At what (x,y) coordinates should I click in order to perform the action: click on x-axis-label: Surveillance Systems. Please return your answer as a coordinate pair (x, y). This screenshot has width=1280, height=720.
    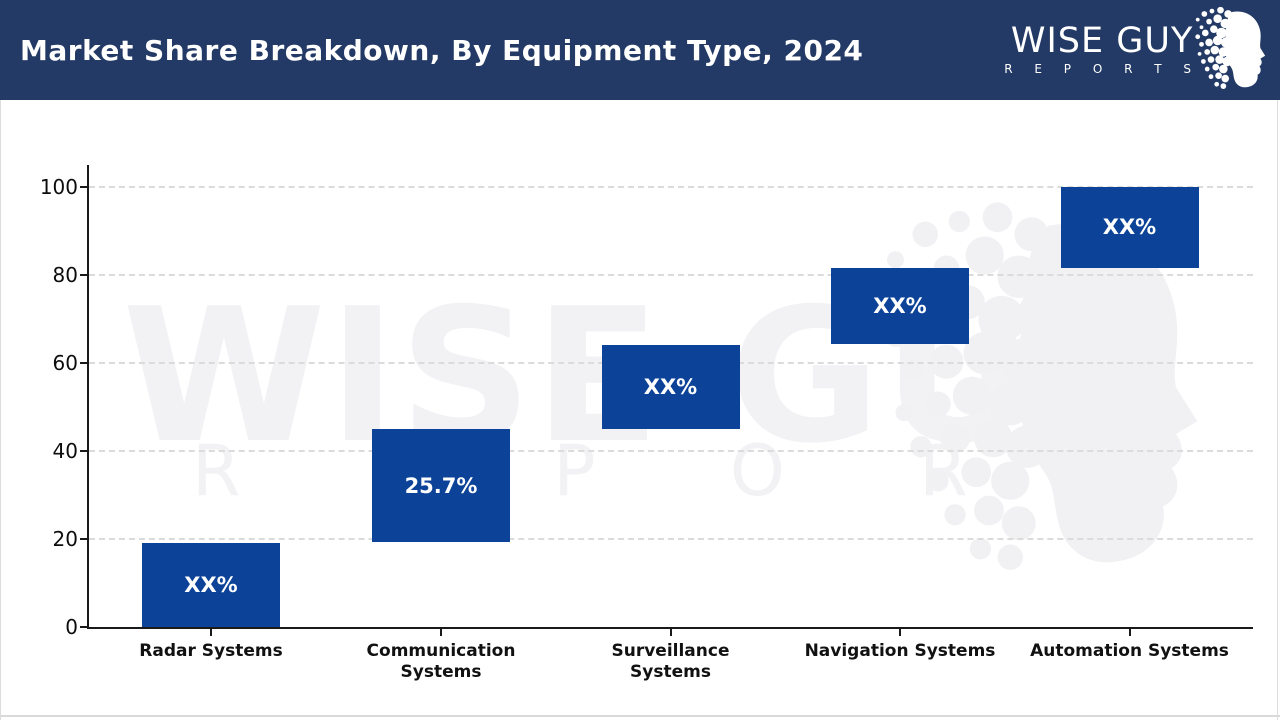
    Looking at the image, I should click on (671, 662).